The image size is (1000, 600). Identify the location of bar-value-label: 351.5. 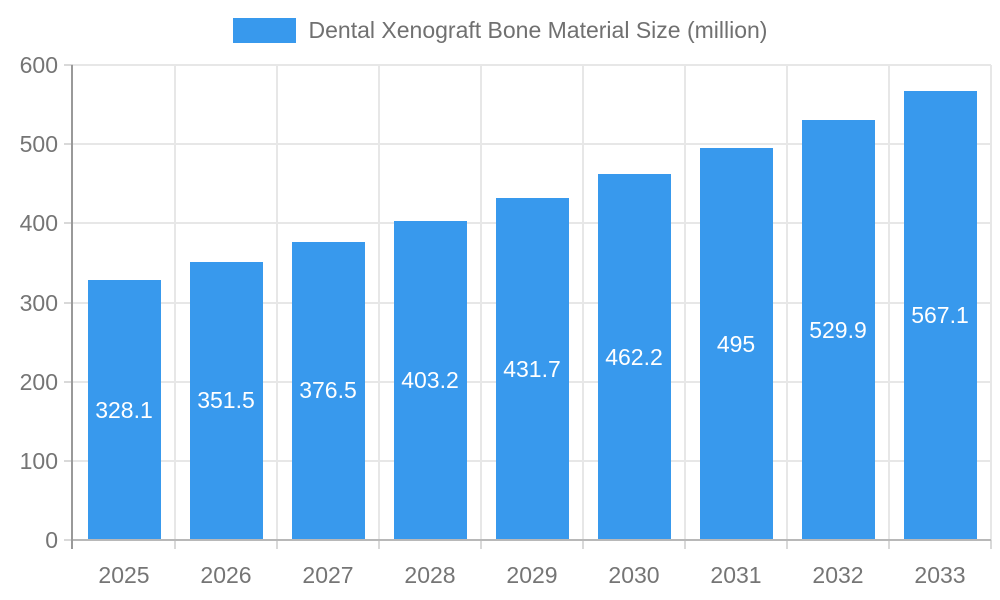
(226, 400).